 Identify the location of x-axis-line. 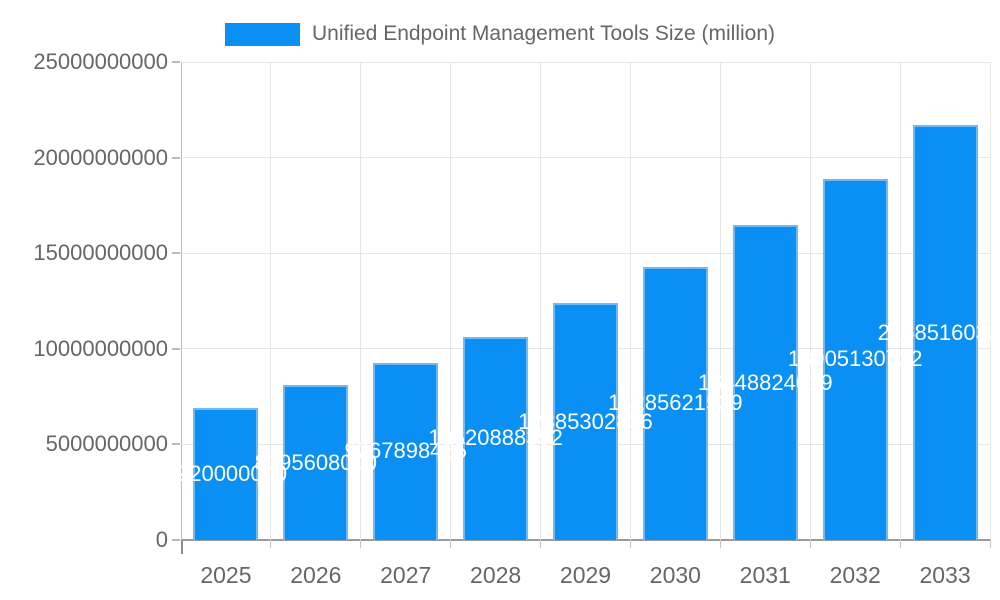
(585, 540).